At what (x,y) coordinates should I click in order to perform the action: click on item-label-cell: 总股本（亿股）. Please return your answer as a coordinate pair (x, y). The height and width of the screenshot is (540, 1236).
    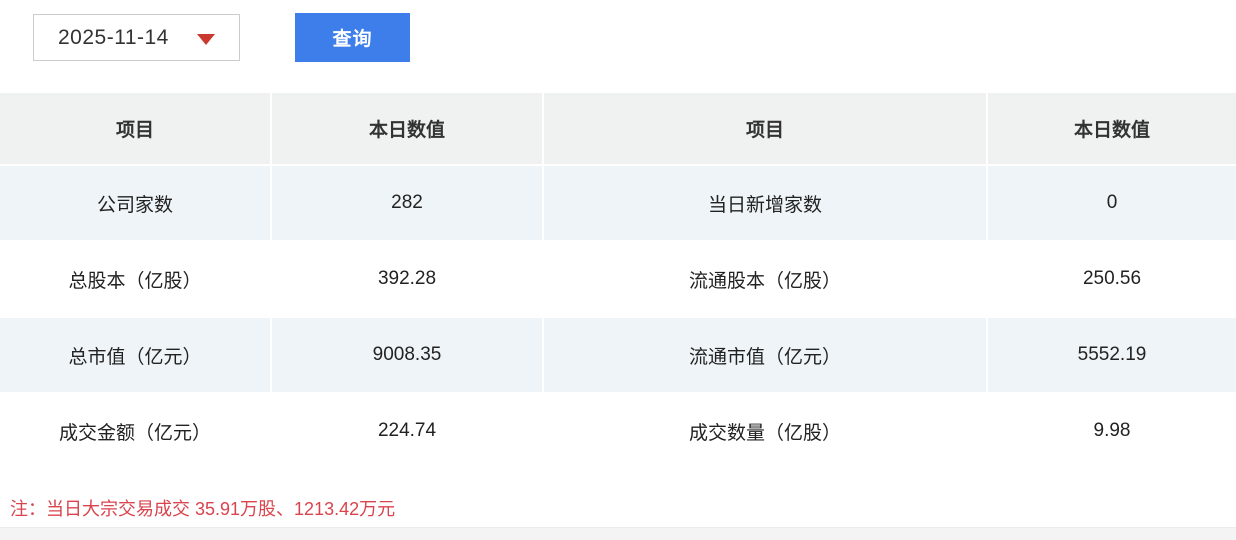
    Looking at the image, I should click on (136, 280).